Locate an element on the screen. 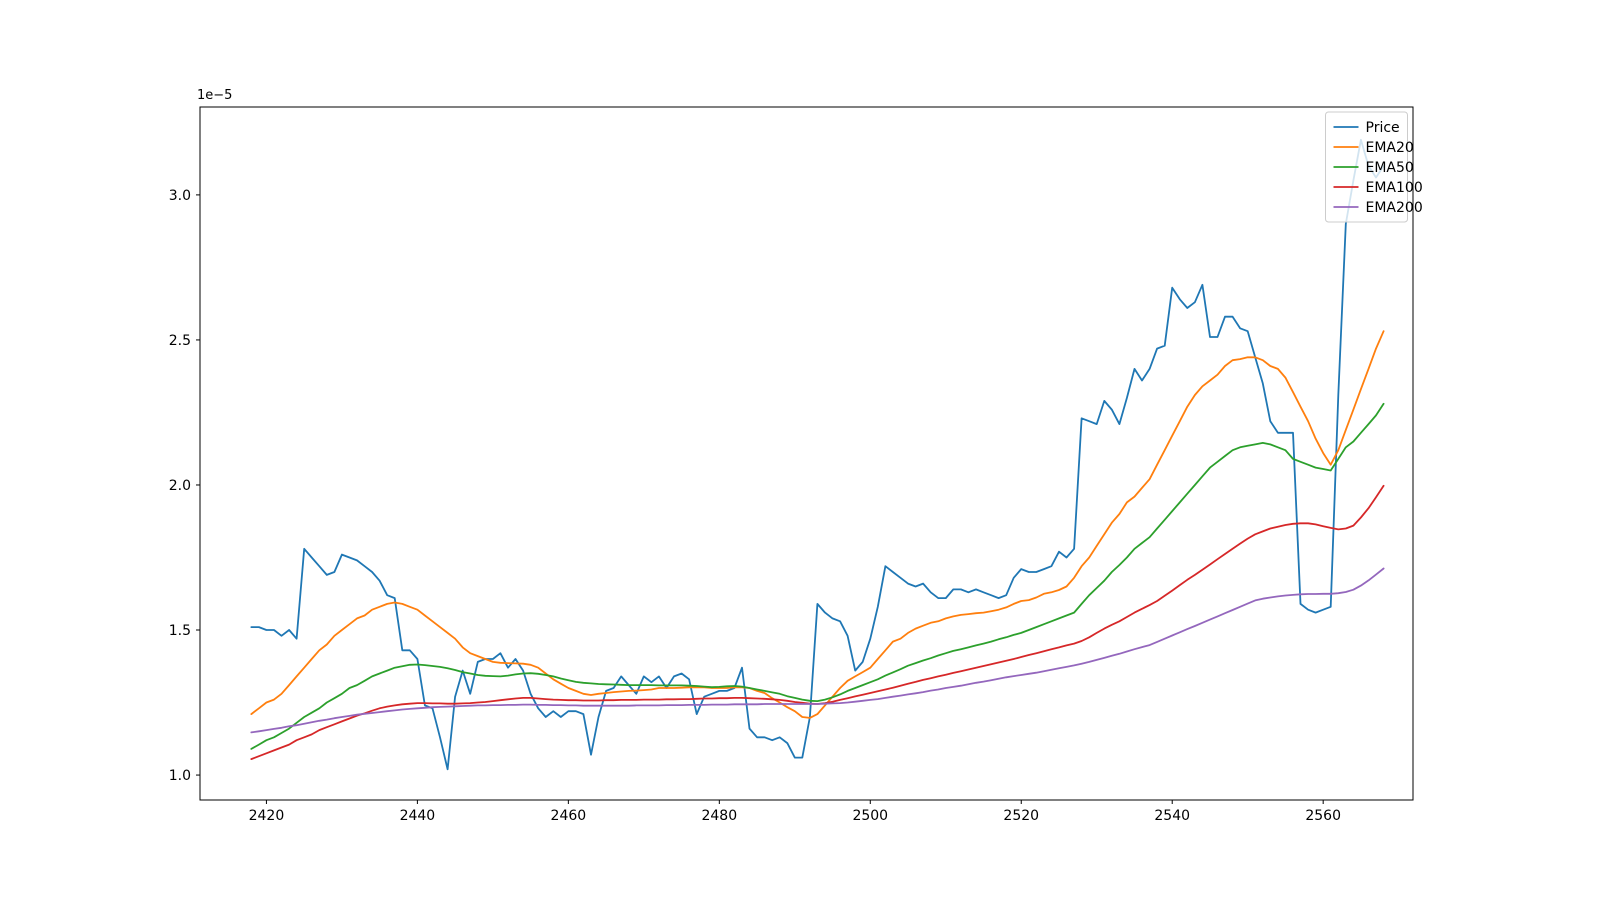 Image resolution: width=1600 pixels, height=904 pixels. x-axis-tick-label: 2520 is located at coordinates (1021, 816).